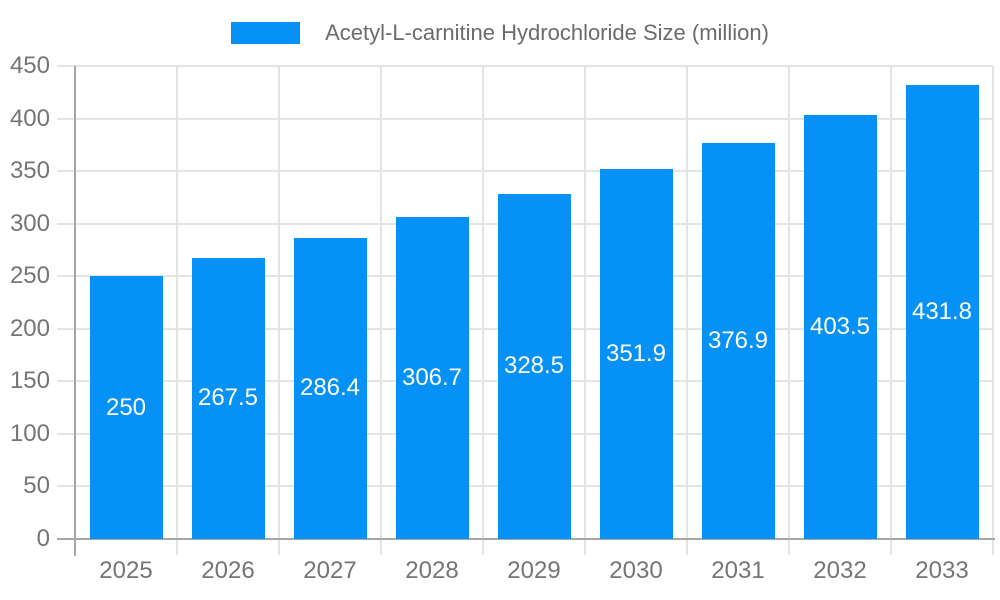 Image resolution: width=1000 pixels, height=600 pixels. I want to click on y-axis-tick-label: 300, so click(29, 223).